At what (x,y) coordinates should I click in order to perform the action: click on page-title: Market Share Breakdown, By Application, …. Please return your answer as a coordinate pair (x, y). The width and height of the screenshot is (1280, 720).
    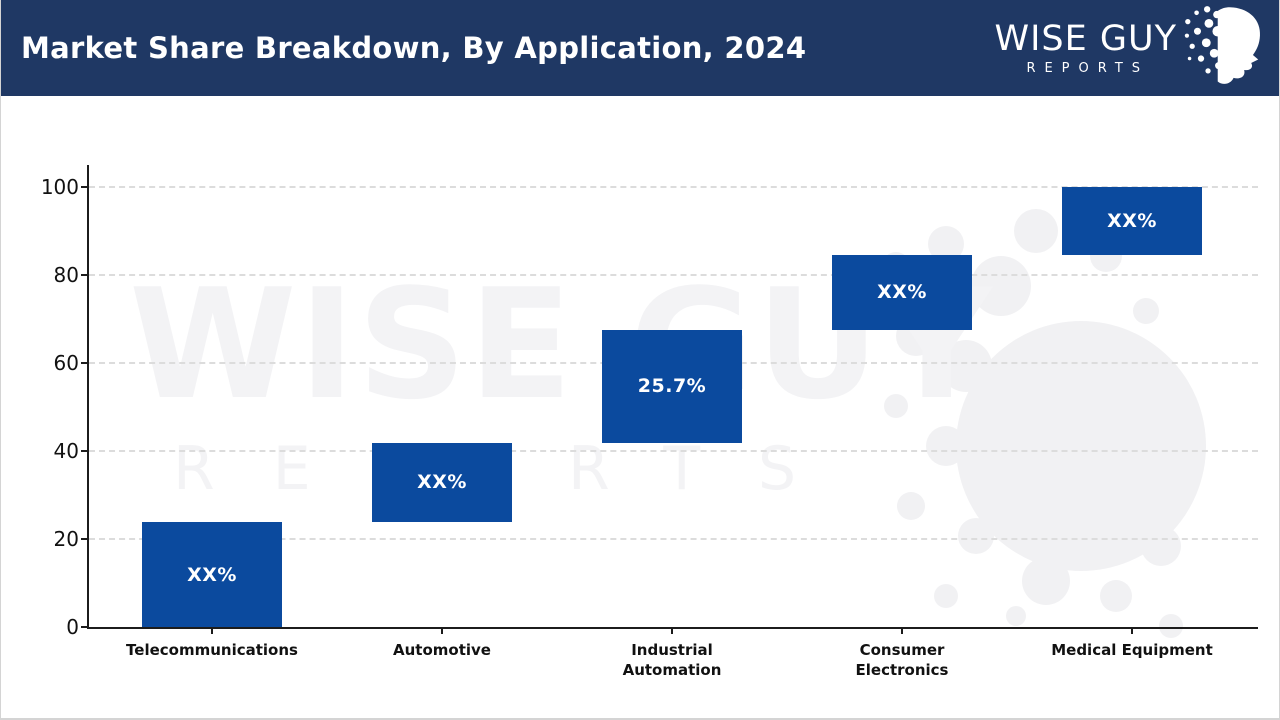
    Looking at the image, I should click on (414, 48).